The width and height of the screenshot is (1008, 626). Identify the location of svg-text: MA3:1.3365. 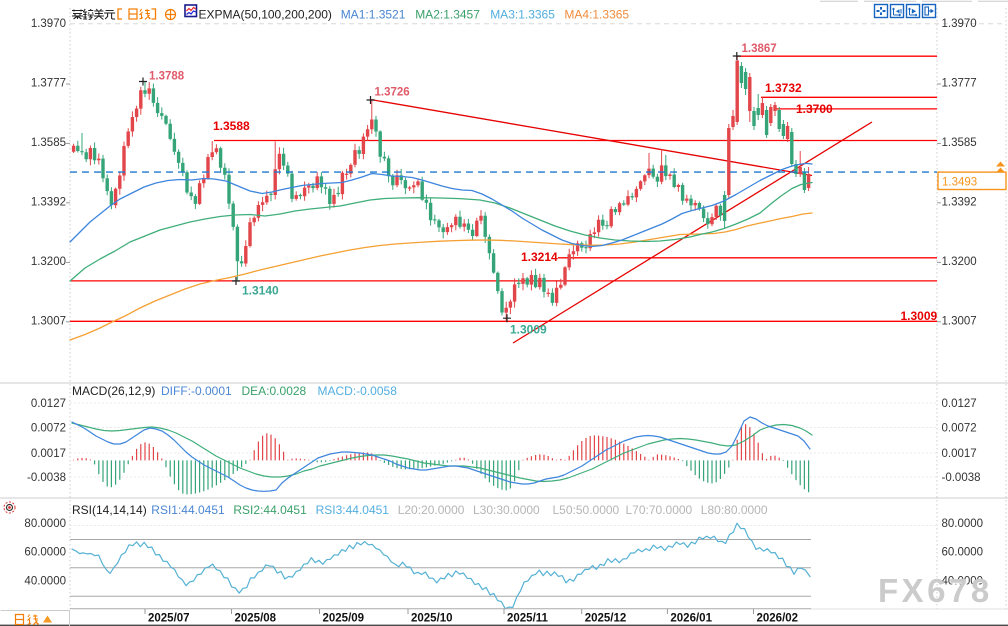
(522, 15).